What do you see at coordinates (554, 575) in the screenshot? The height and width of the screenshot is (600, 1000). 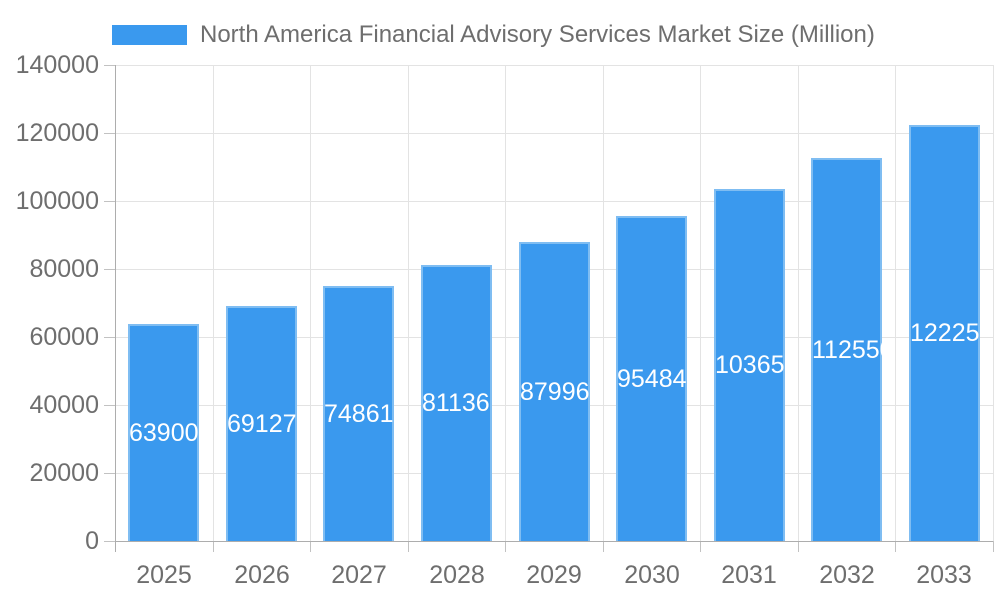 I see `x-tick-label: 2029` at bounding box center [554, 575].